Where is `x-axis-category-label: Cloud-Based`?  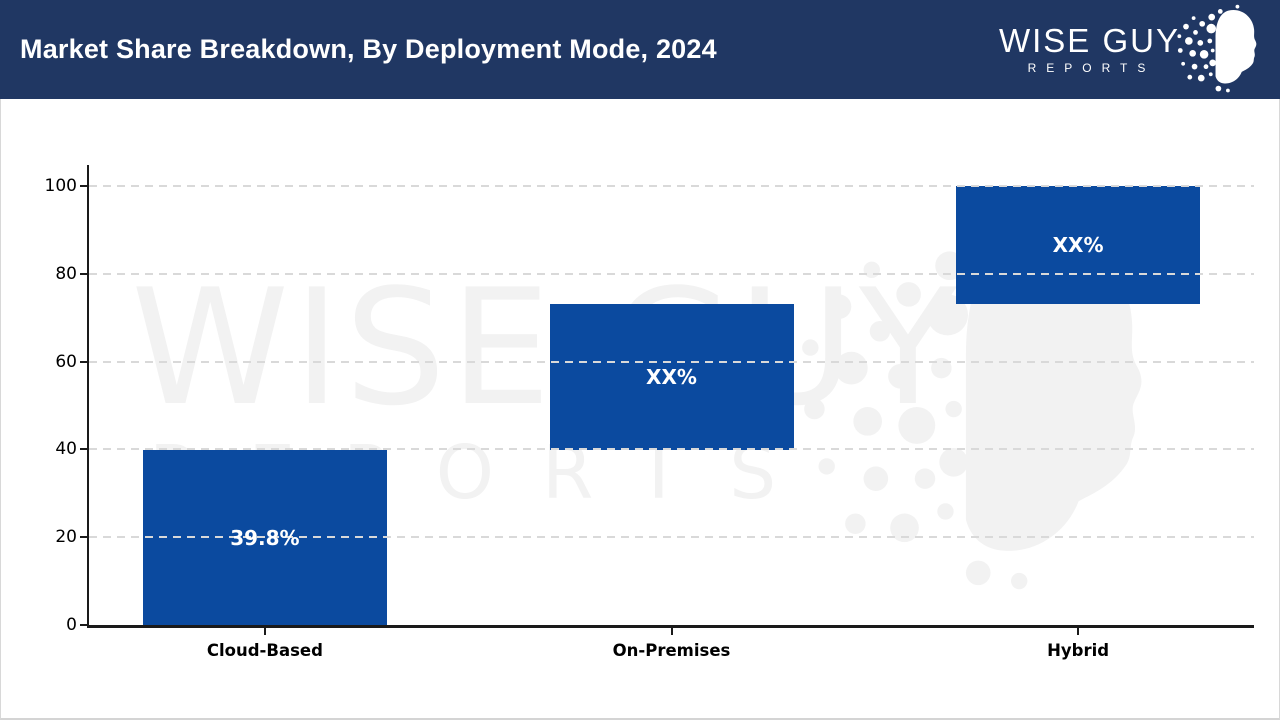
x-axis-category-label: Cloud-Based is located at coordinates (264, 650).